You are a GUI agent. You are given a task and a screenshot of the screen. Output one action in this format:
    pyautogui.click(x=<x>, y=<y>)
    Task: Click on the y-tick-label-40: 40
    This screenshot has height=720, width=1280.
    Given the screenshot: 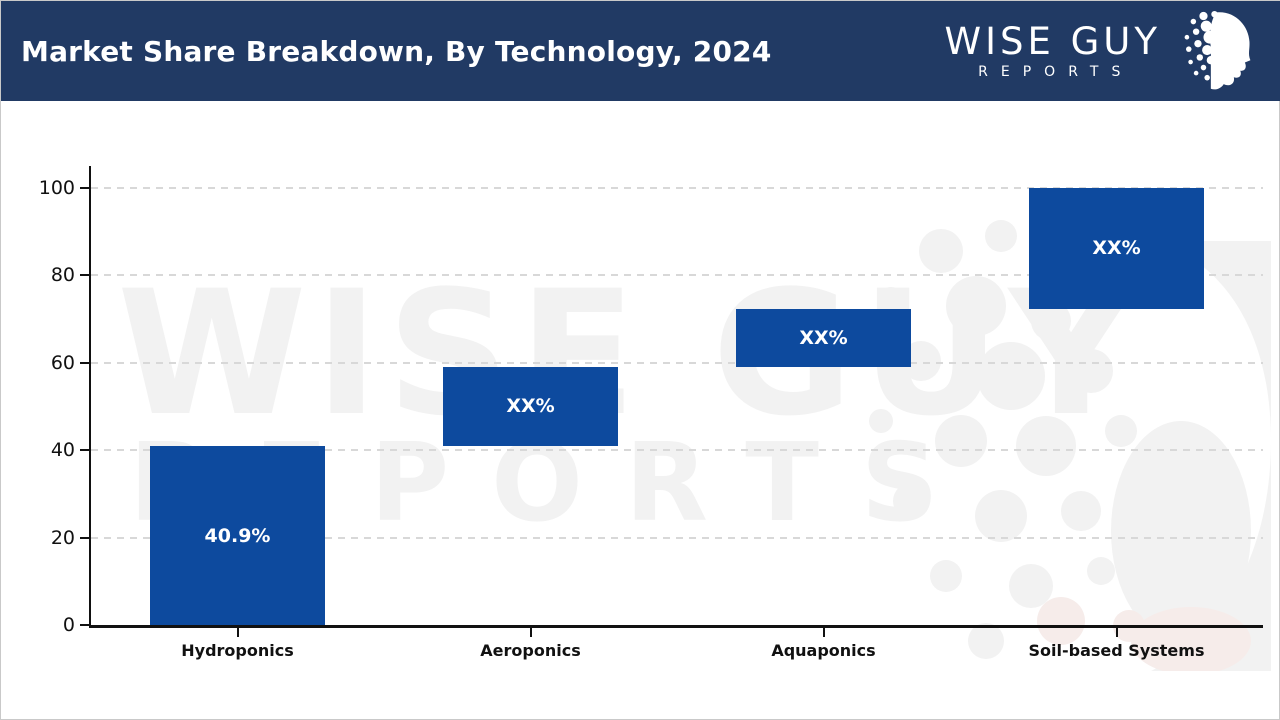 What is the action you would take?
    pyautogui.click(x=62, y=450)
    